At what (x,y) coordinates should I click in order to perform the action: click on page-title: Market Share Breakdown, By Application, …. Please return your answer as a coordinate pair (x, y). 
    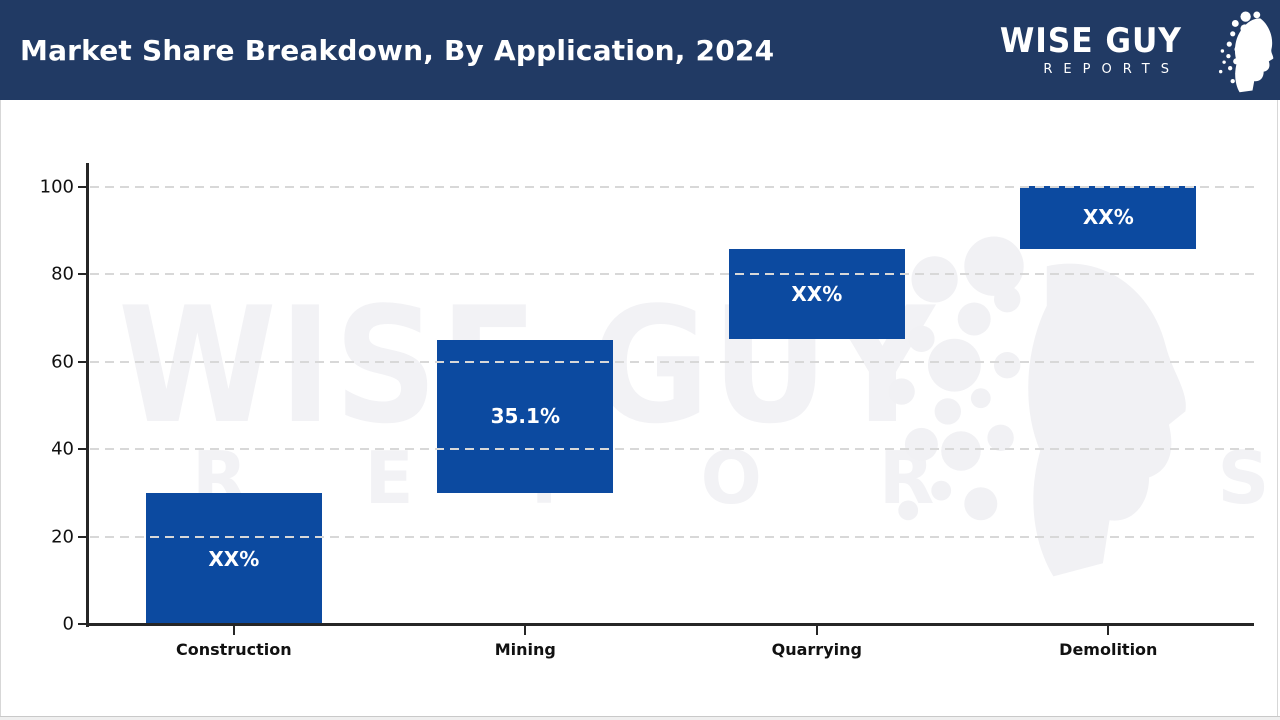
    Looking at the image, I should click on (397, 50).